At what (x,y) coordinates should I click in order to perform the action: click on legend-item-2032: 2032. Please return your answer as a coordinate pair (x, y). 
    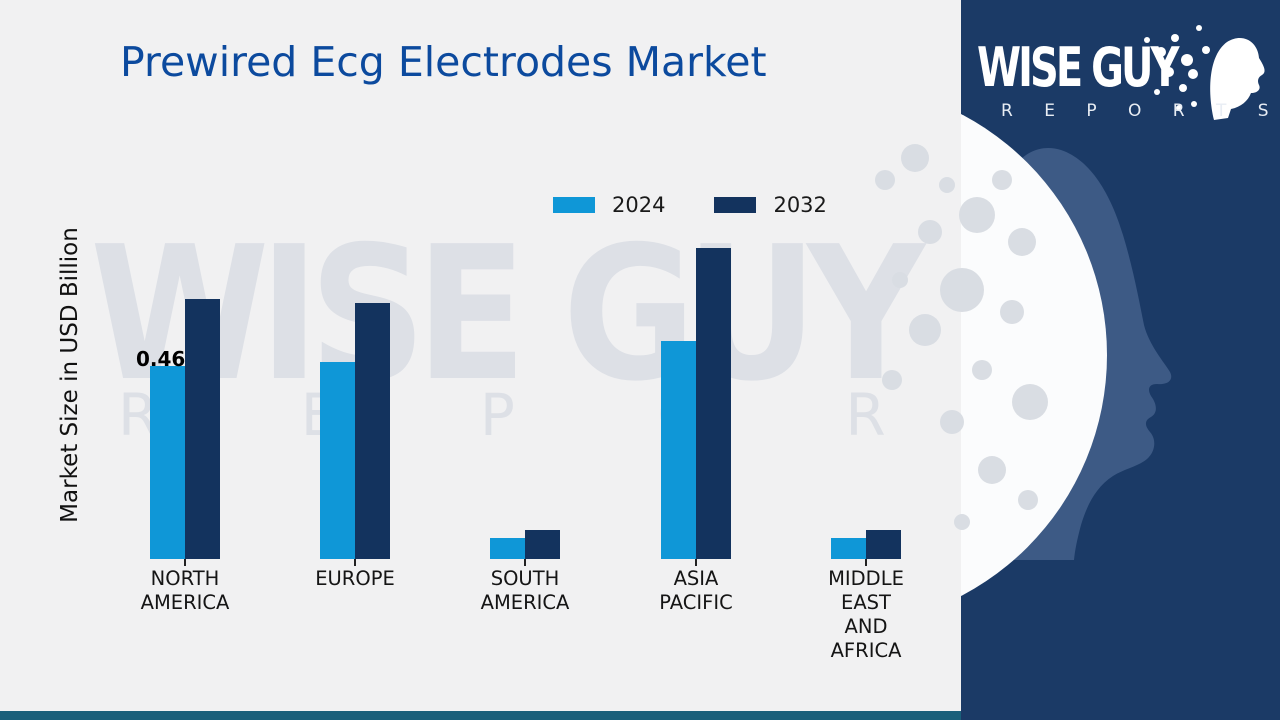
    Looking at the image, I should click on (770, 205).